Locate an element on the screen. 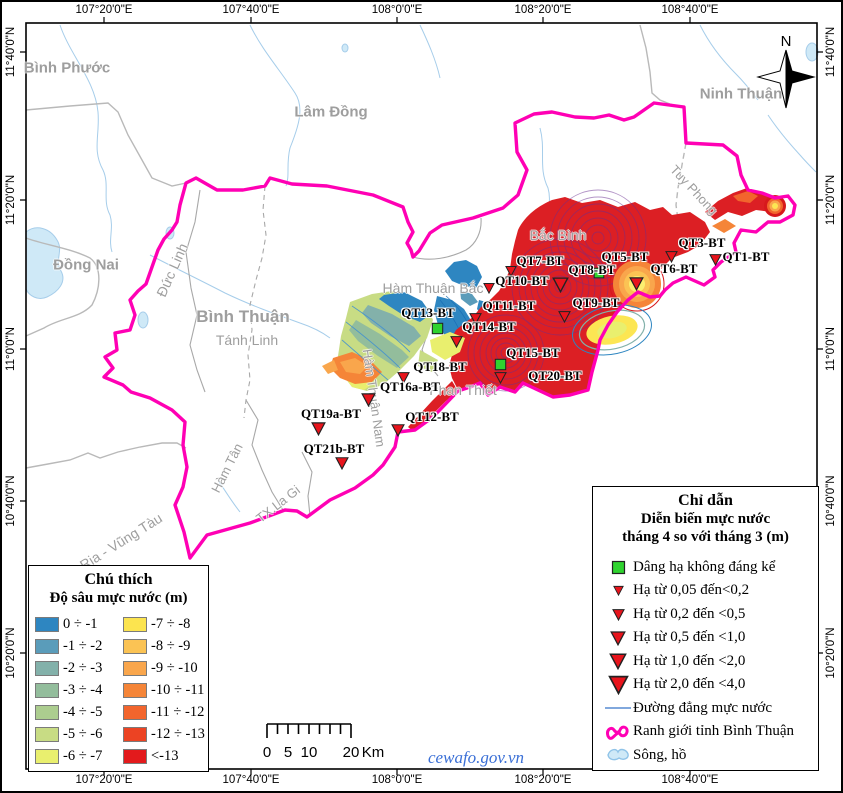 This screenshot has height=793, width=843. region-label-3: Đồng Nai is located at coordinates (86, 265).